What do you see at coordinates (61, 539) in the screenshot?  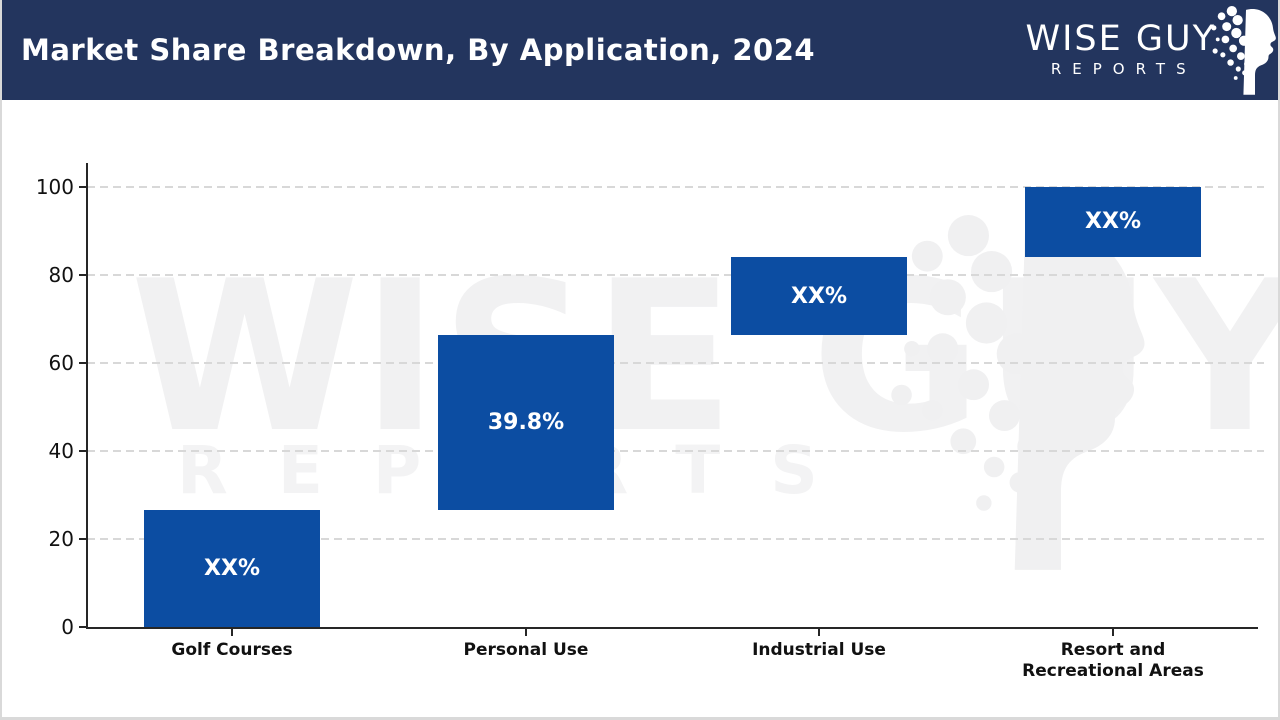 I see `y-tick-label-20: 20` at bounding box center [61, 539].